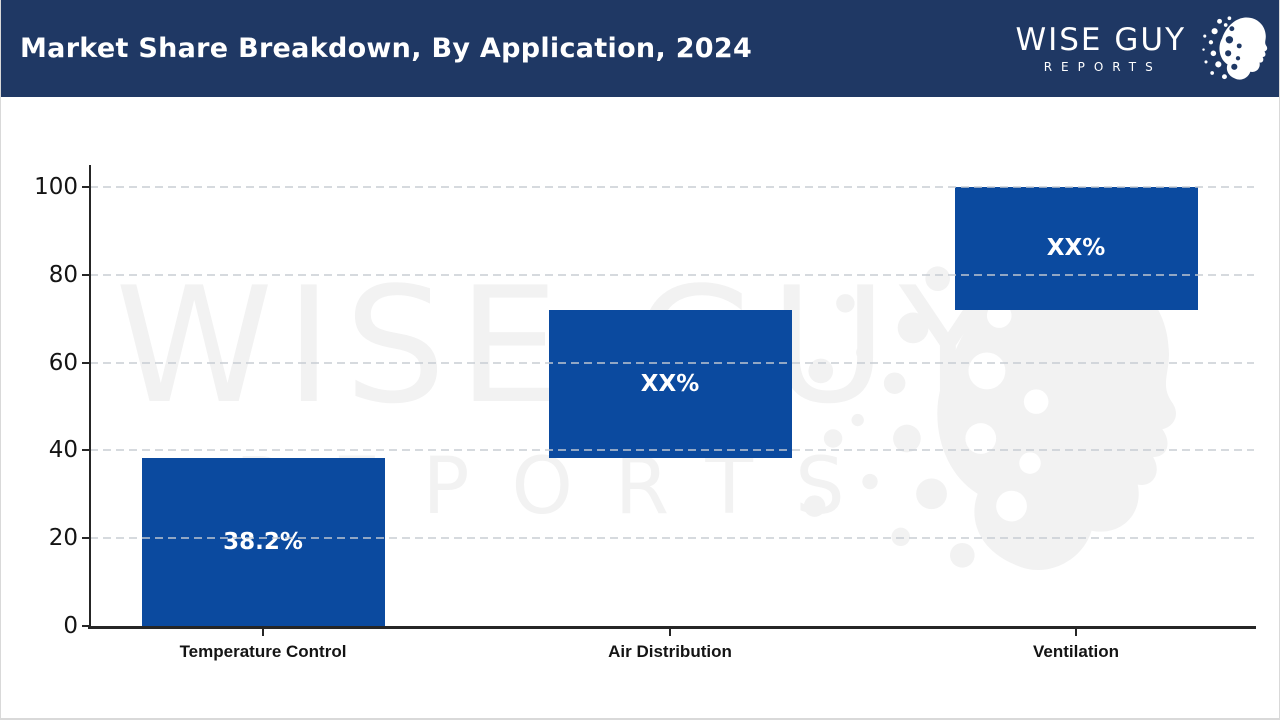  Describe the element at coordinates (263, 651) in the screenshot. I see `x-category-label: Temperature Control` at that location.